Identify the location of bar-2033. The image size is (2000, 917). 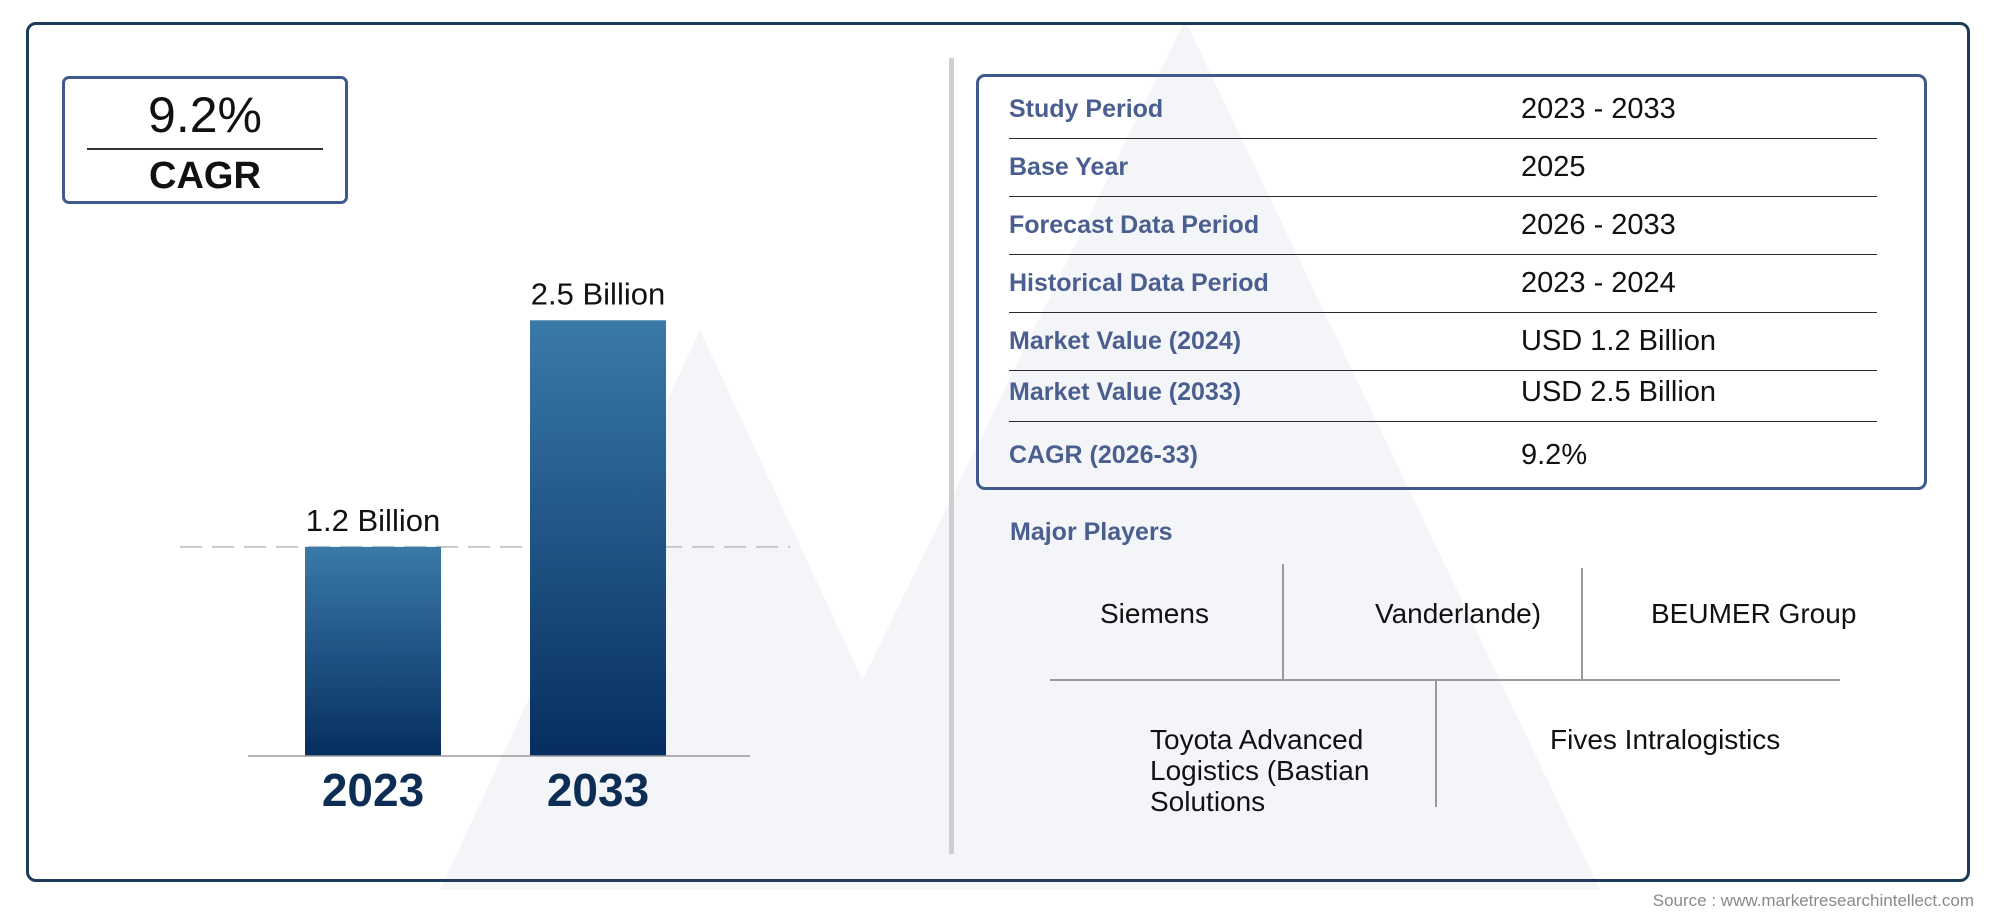
(598, 538).